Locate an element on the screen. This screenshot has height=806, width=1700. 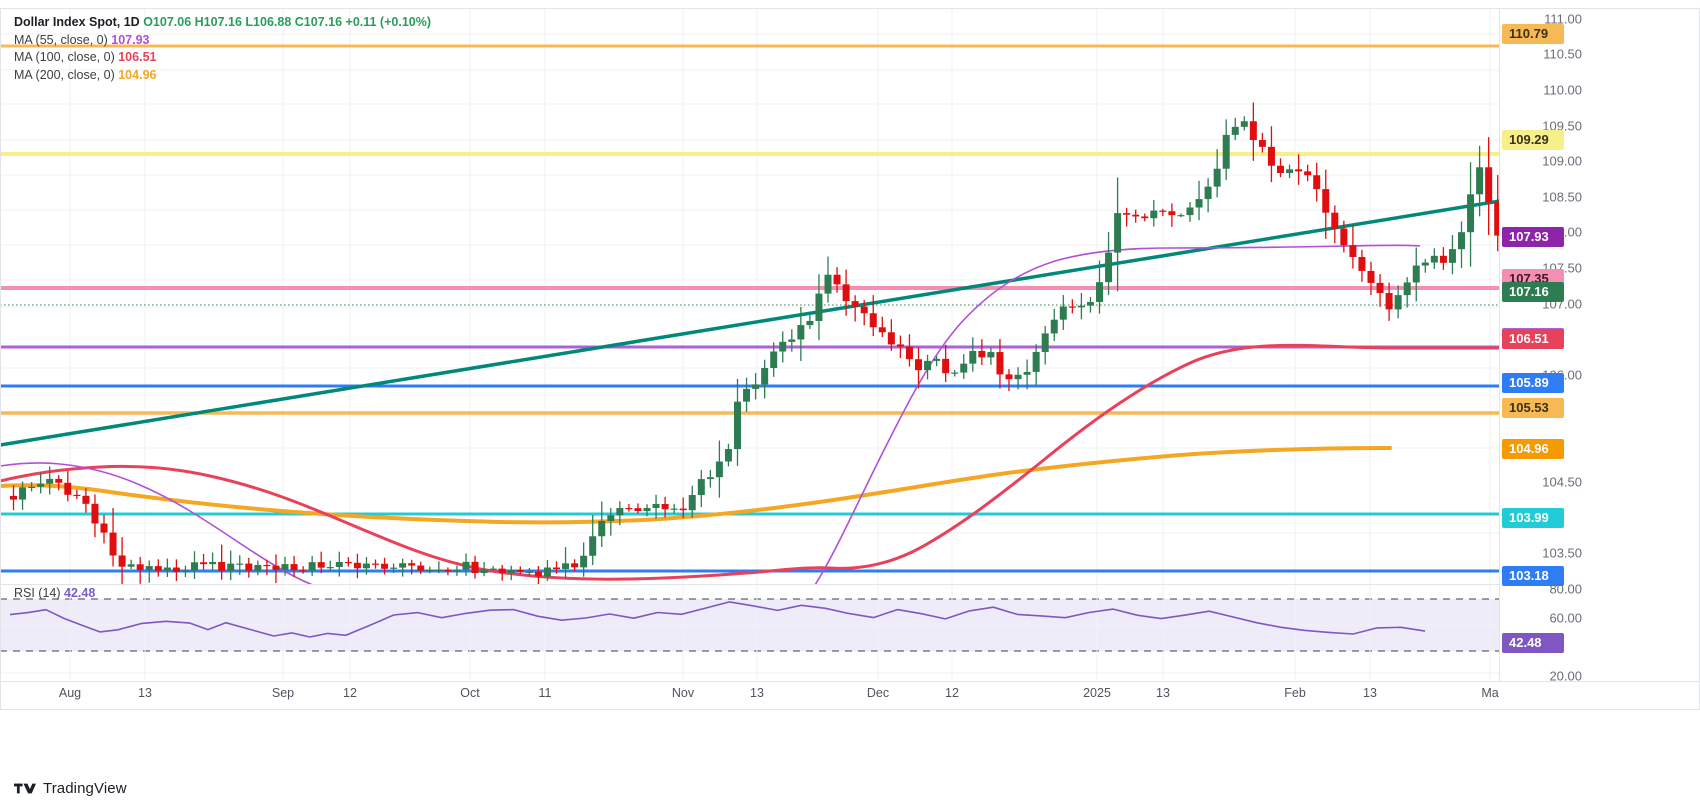
time-axis: Aug 13 Sep 12 Oct 11 Nov 13 Dec 12 2025 13 Feb 13 Ma is located at coordinates (750, 696).